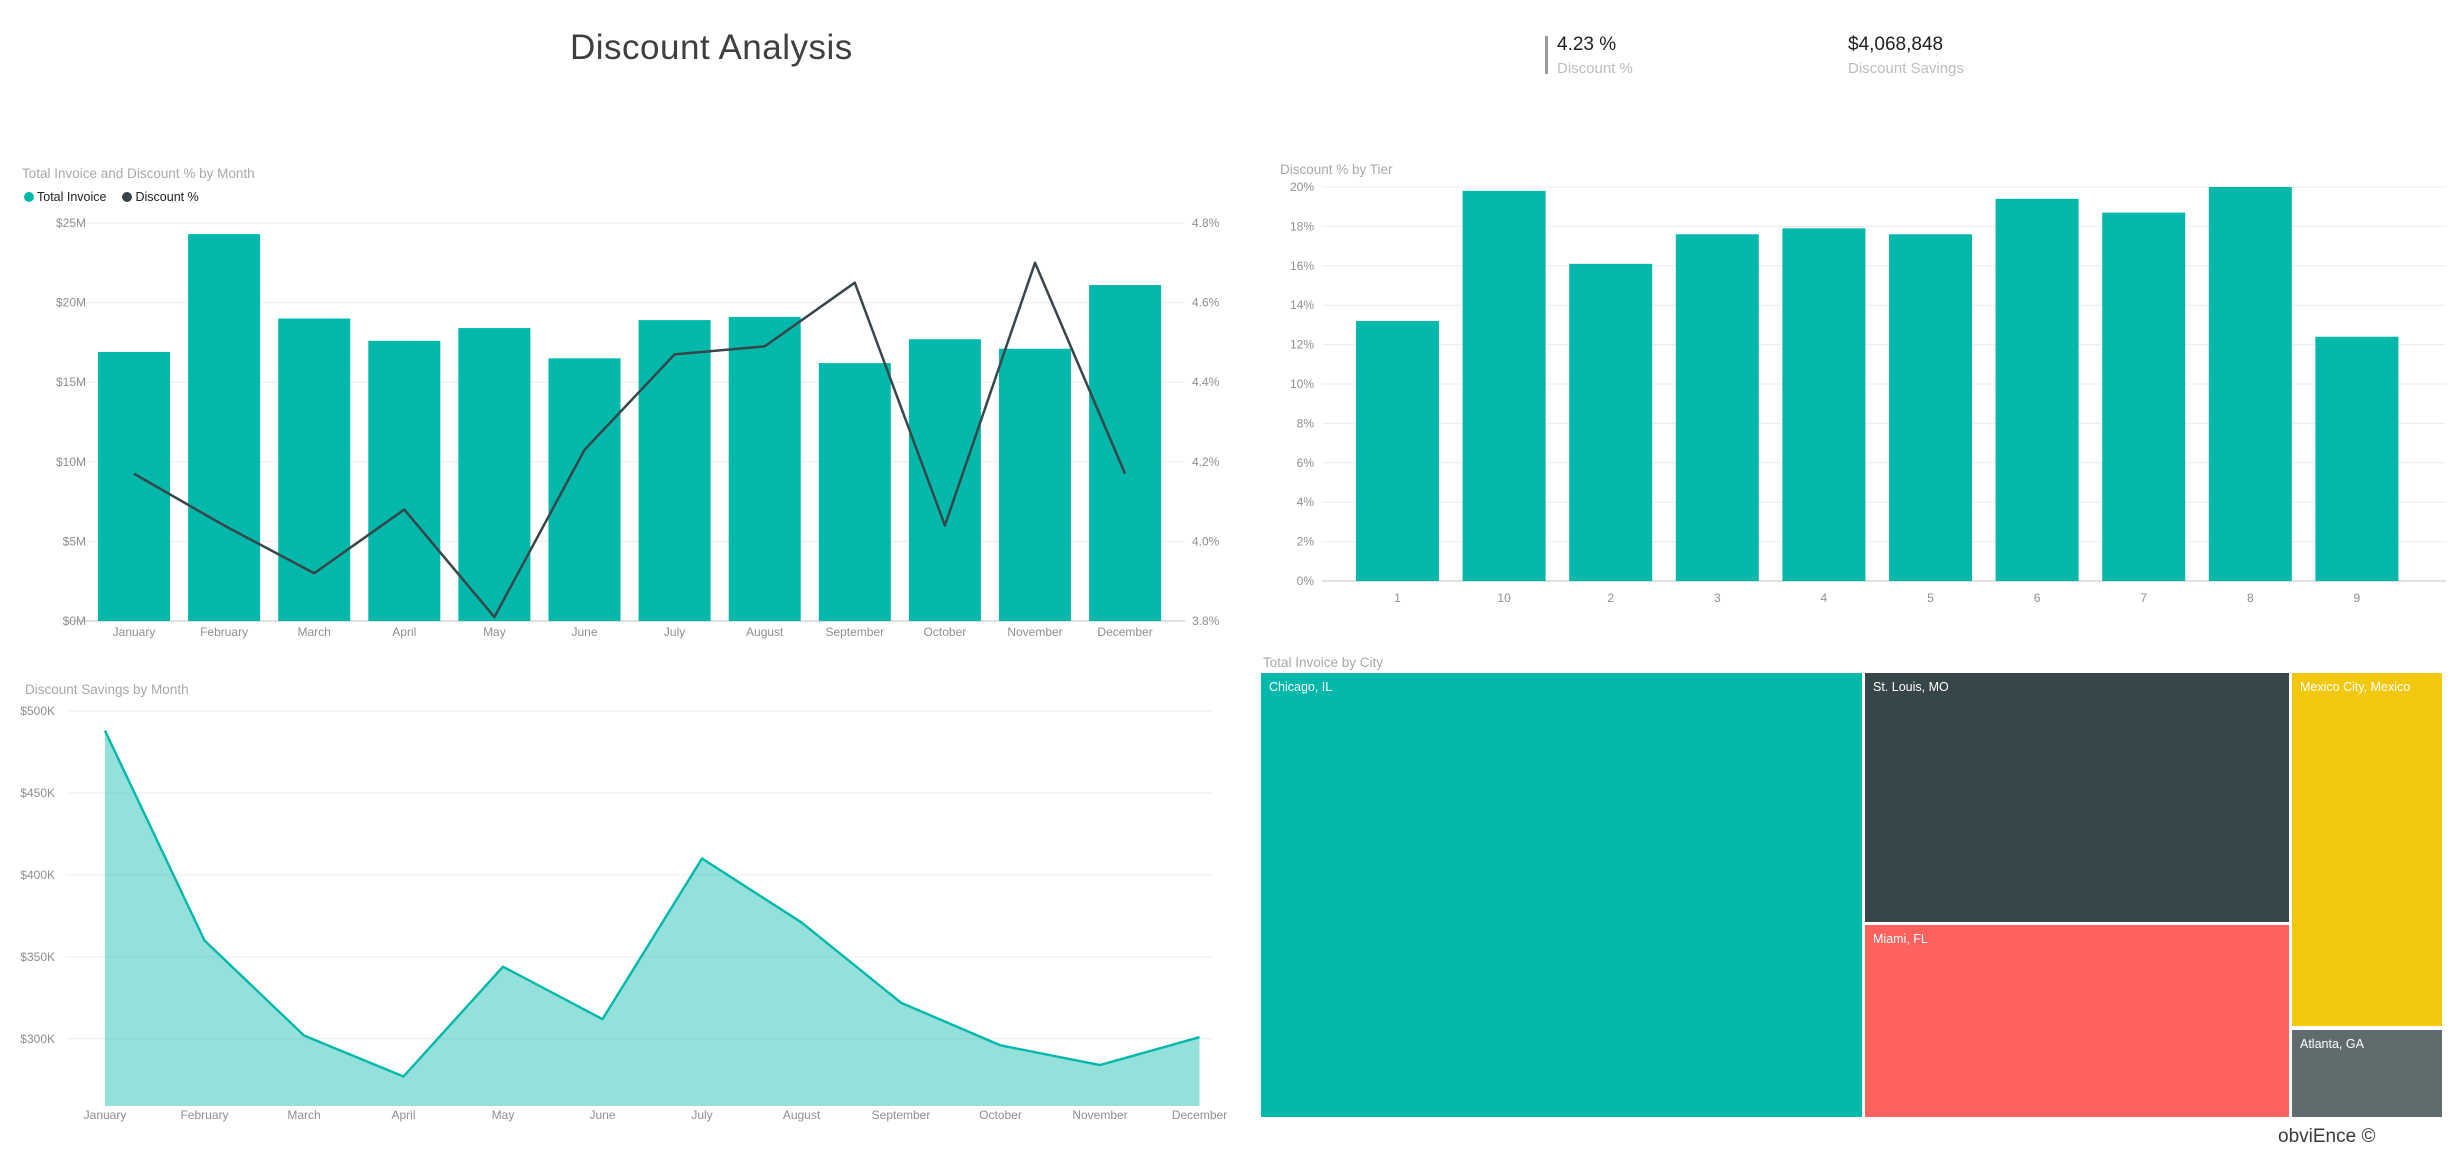 This screenshot has width=2454, height=1159. I want to click on bar-january, so click(134, 486).